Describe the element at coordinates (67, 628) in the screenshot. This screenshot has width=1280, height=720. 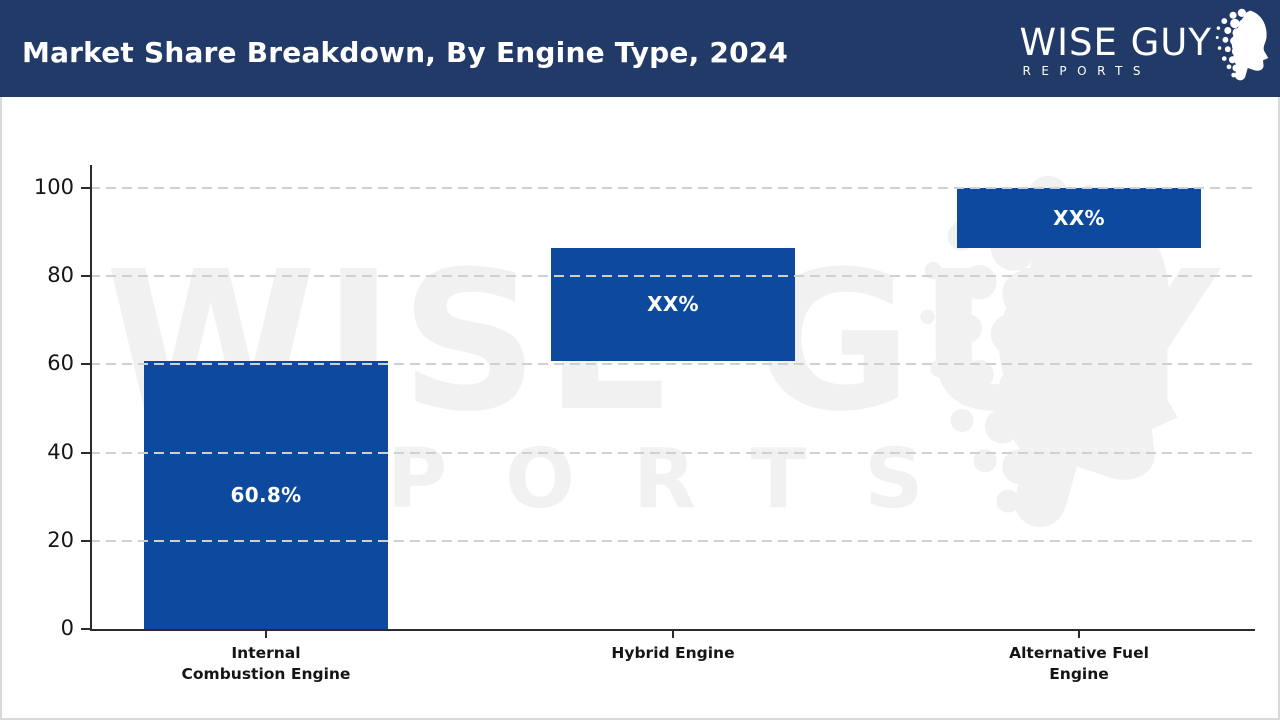
I see `y-tick-label: 0` at that location.